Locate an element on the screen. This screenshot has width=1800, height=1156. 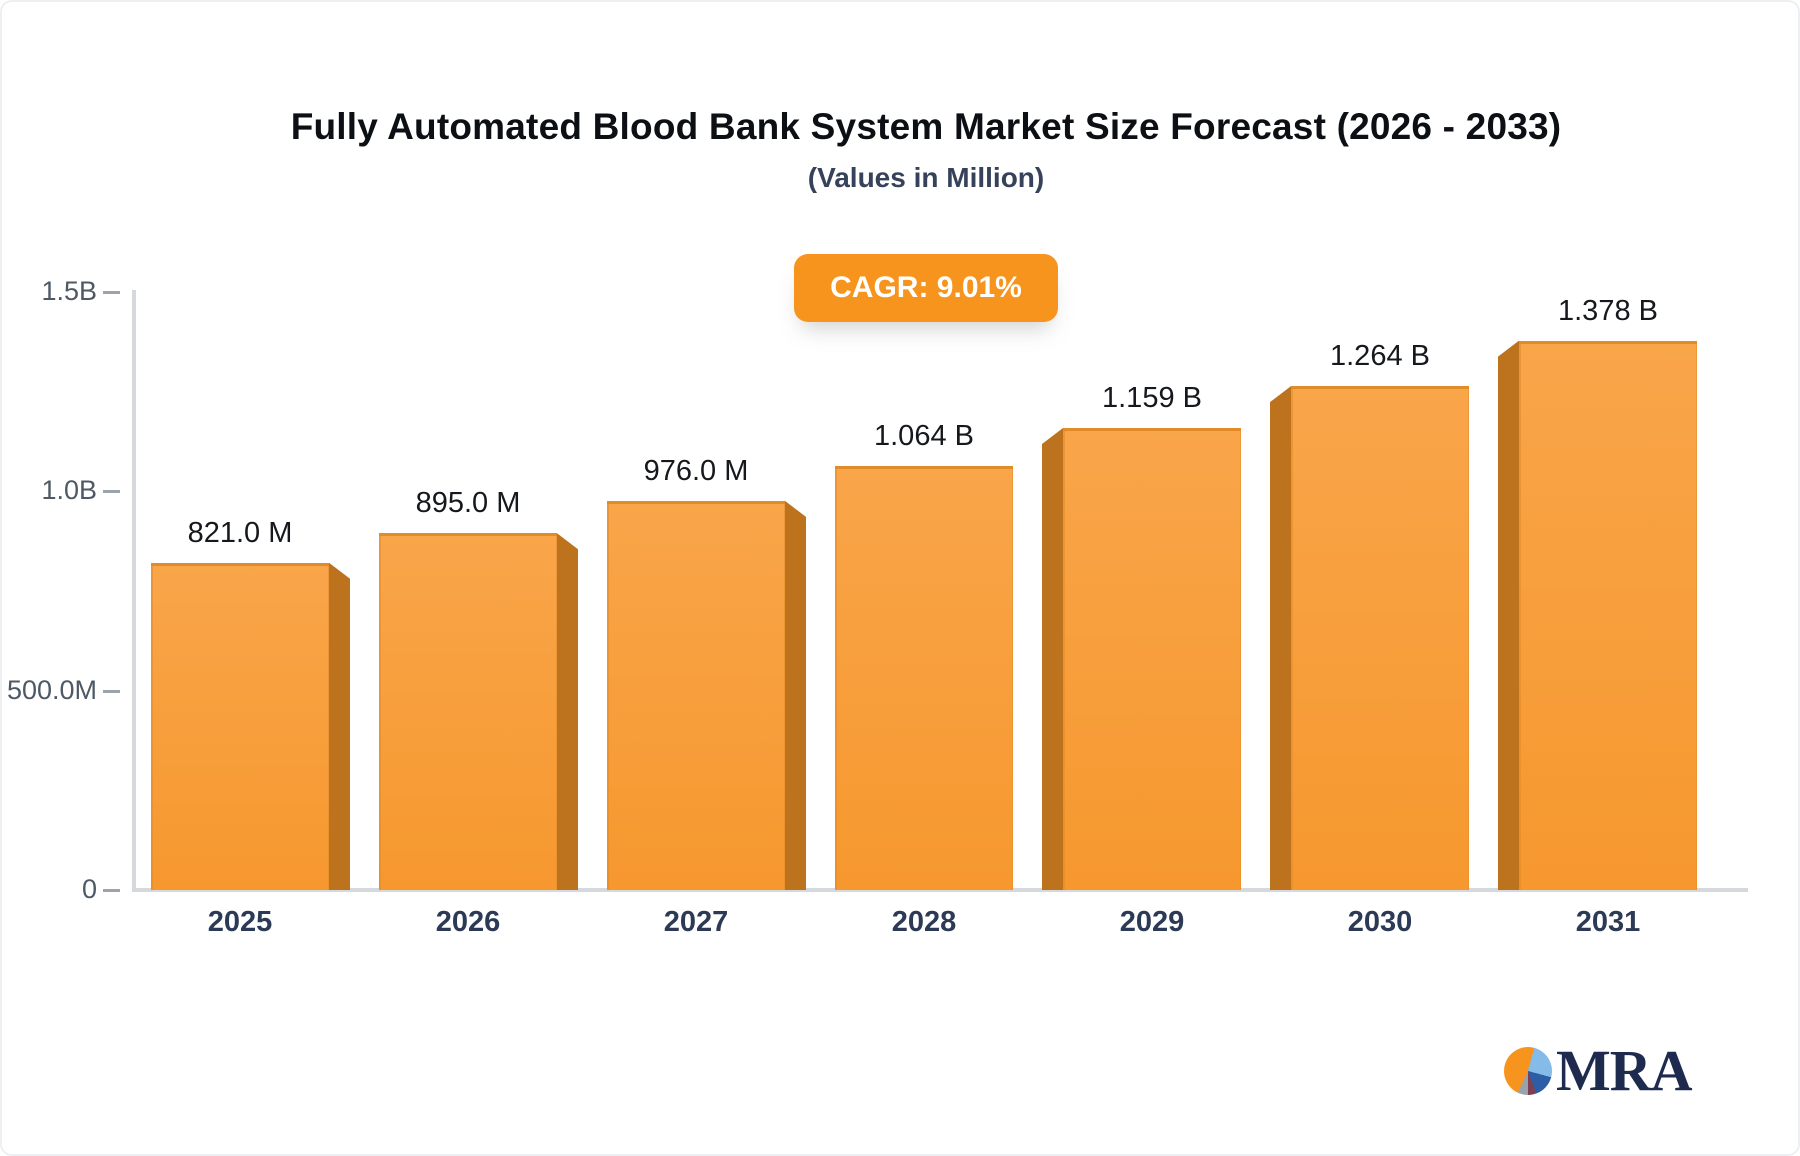
bar-value-label: 1.064 B is located at coordinates (924, 435).